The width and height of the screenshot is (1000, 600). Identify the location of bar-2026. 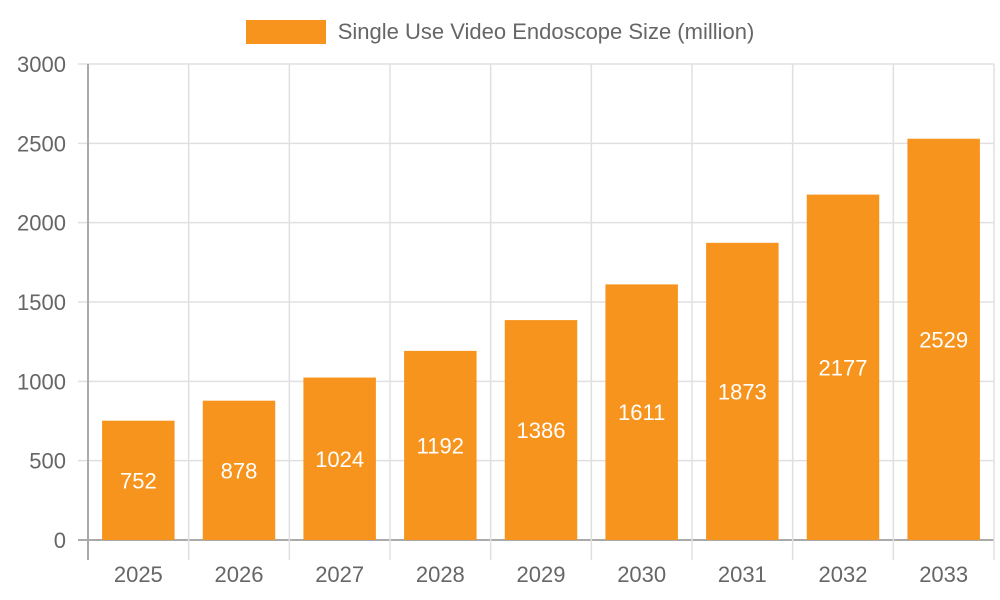
(239, 470).